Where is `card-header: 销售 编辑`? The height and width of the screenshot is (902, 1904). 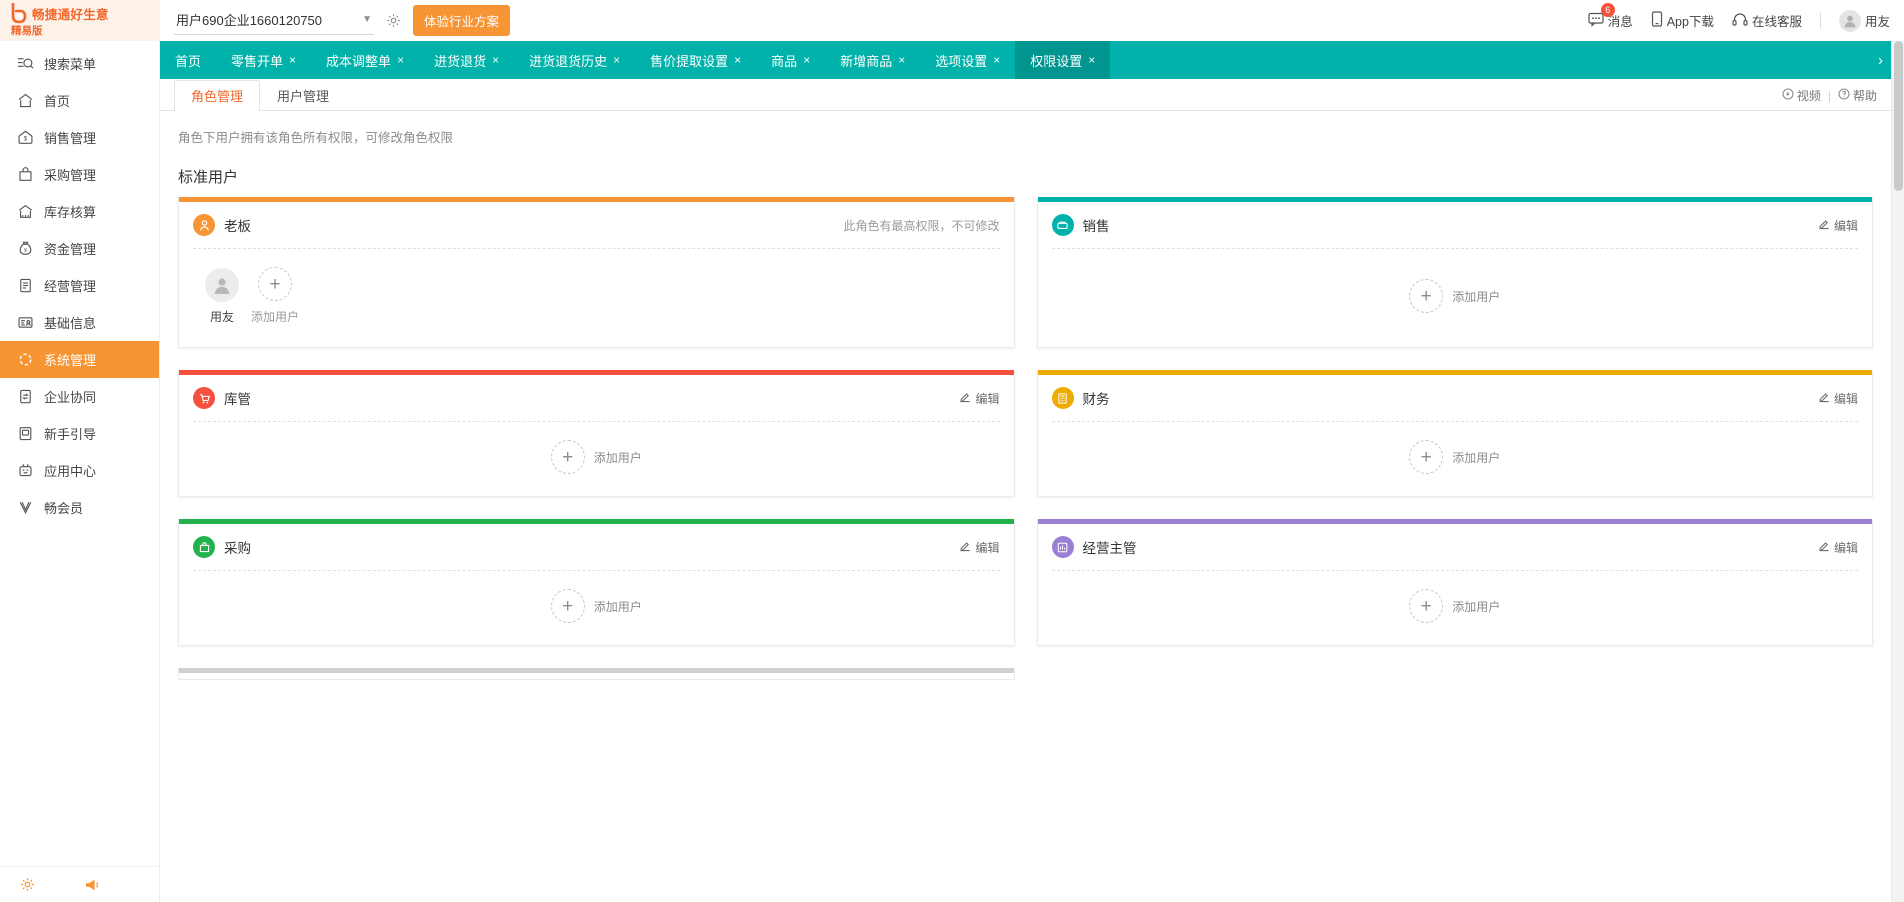
card-header: 销售 编辑 is located at coordinates (1455, 225).